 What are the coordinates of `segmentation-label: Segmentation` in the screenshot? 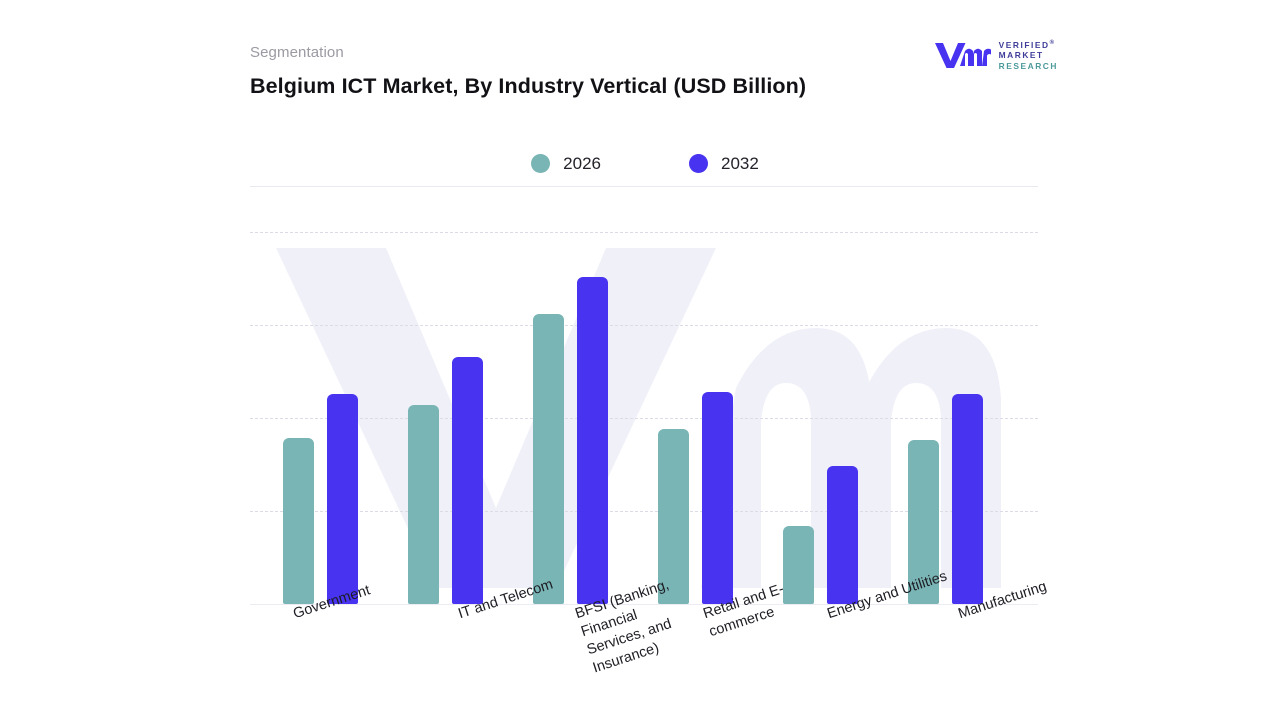 It's located at (297, 52).